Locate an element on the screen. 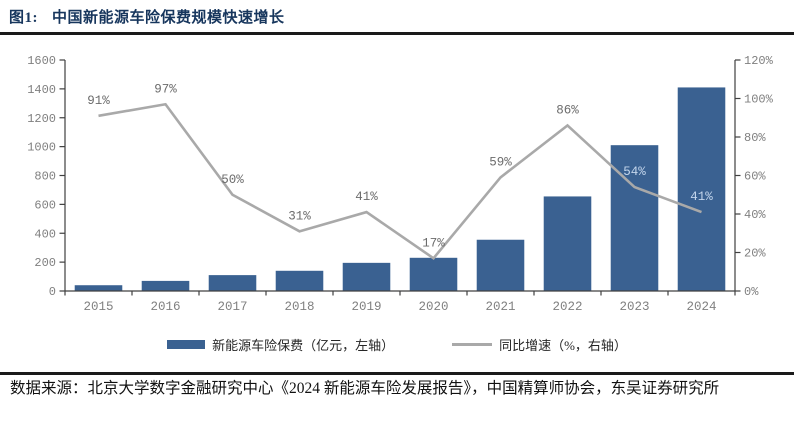 The image size is (794, 432). legend-item-growth: 同比增速（%，右轴） is located at coordinates (539, 344).